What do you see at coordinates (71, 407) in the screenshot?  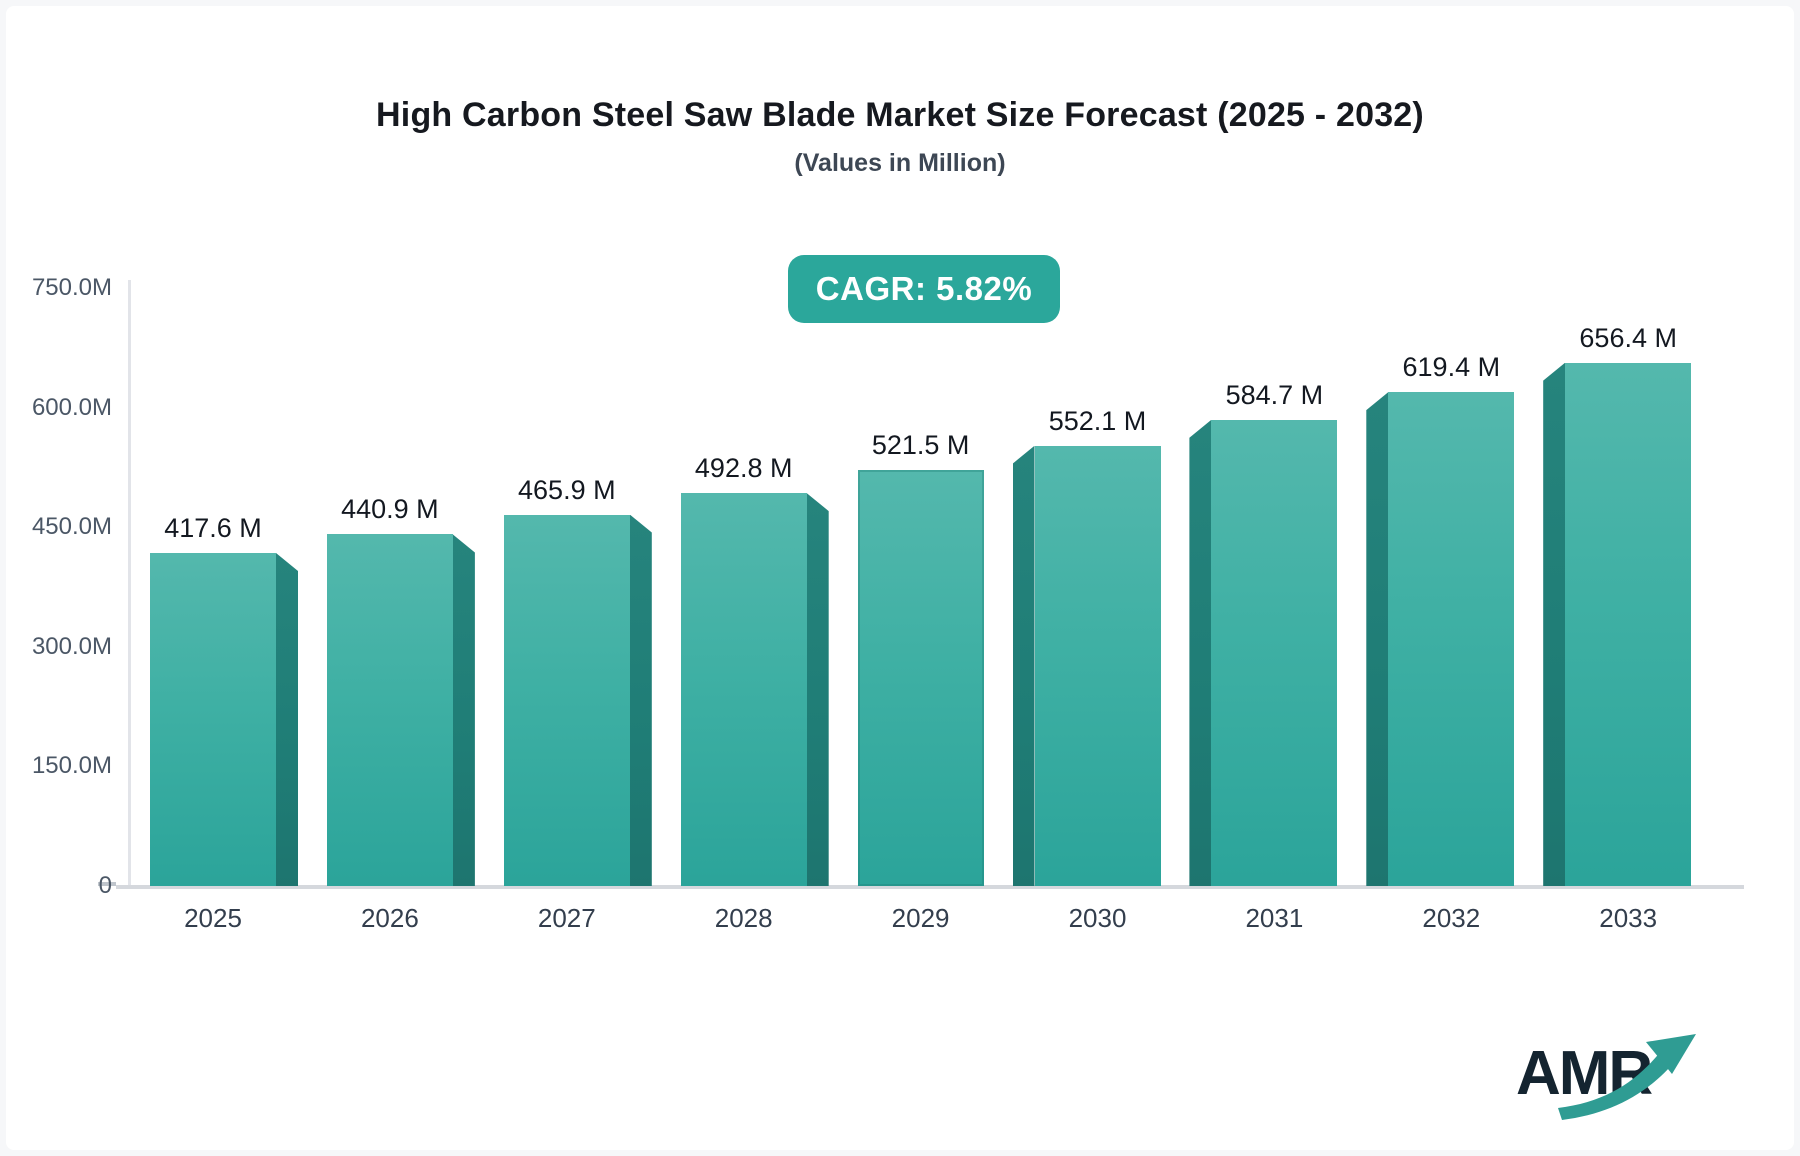 I see `y-tick-label: 600.0M` at bounding box center [71, 407].